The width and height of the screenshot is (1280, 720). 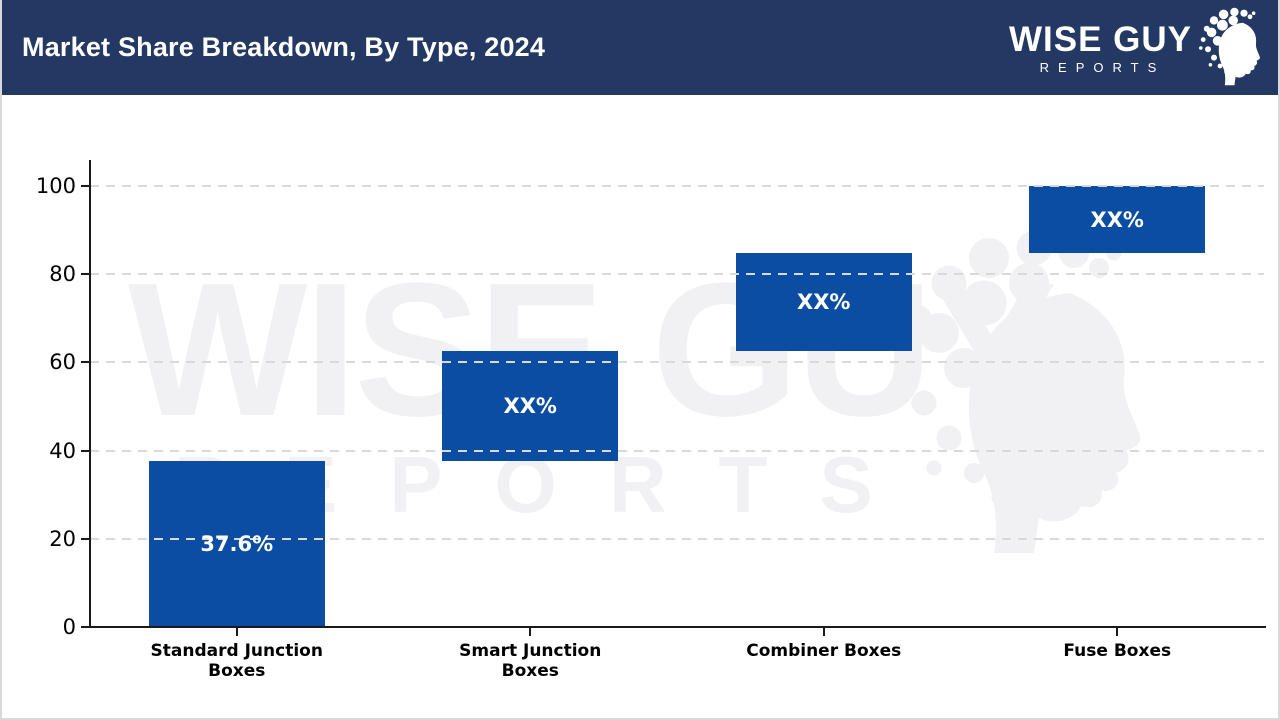 I want to click on logo-wordmark: WISE GUY, so click(x=1100, y=39).